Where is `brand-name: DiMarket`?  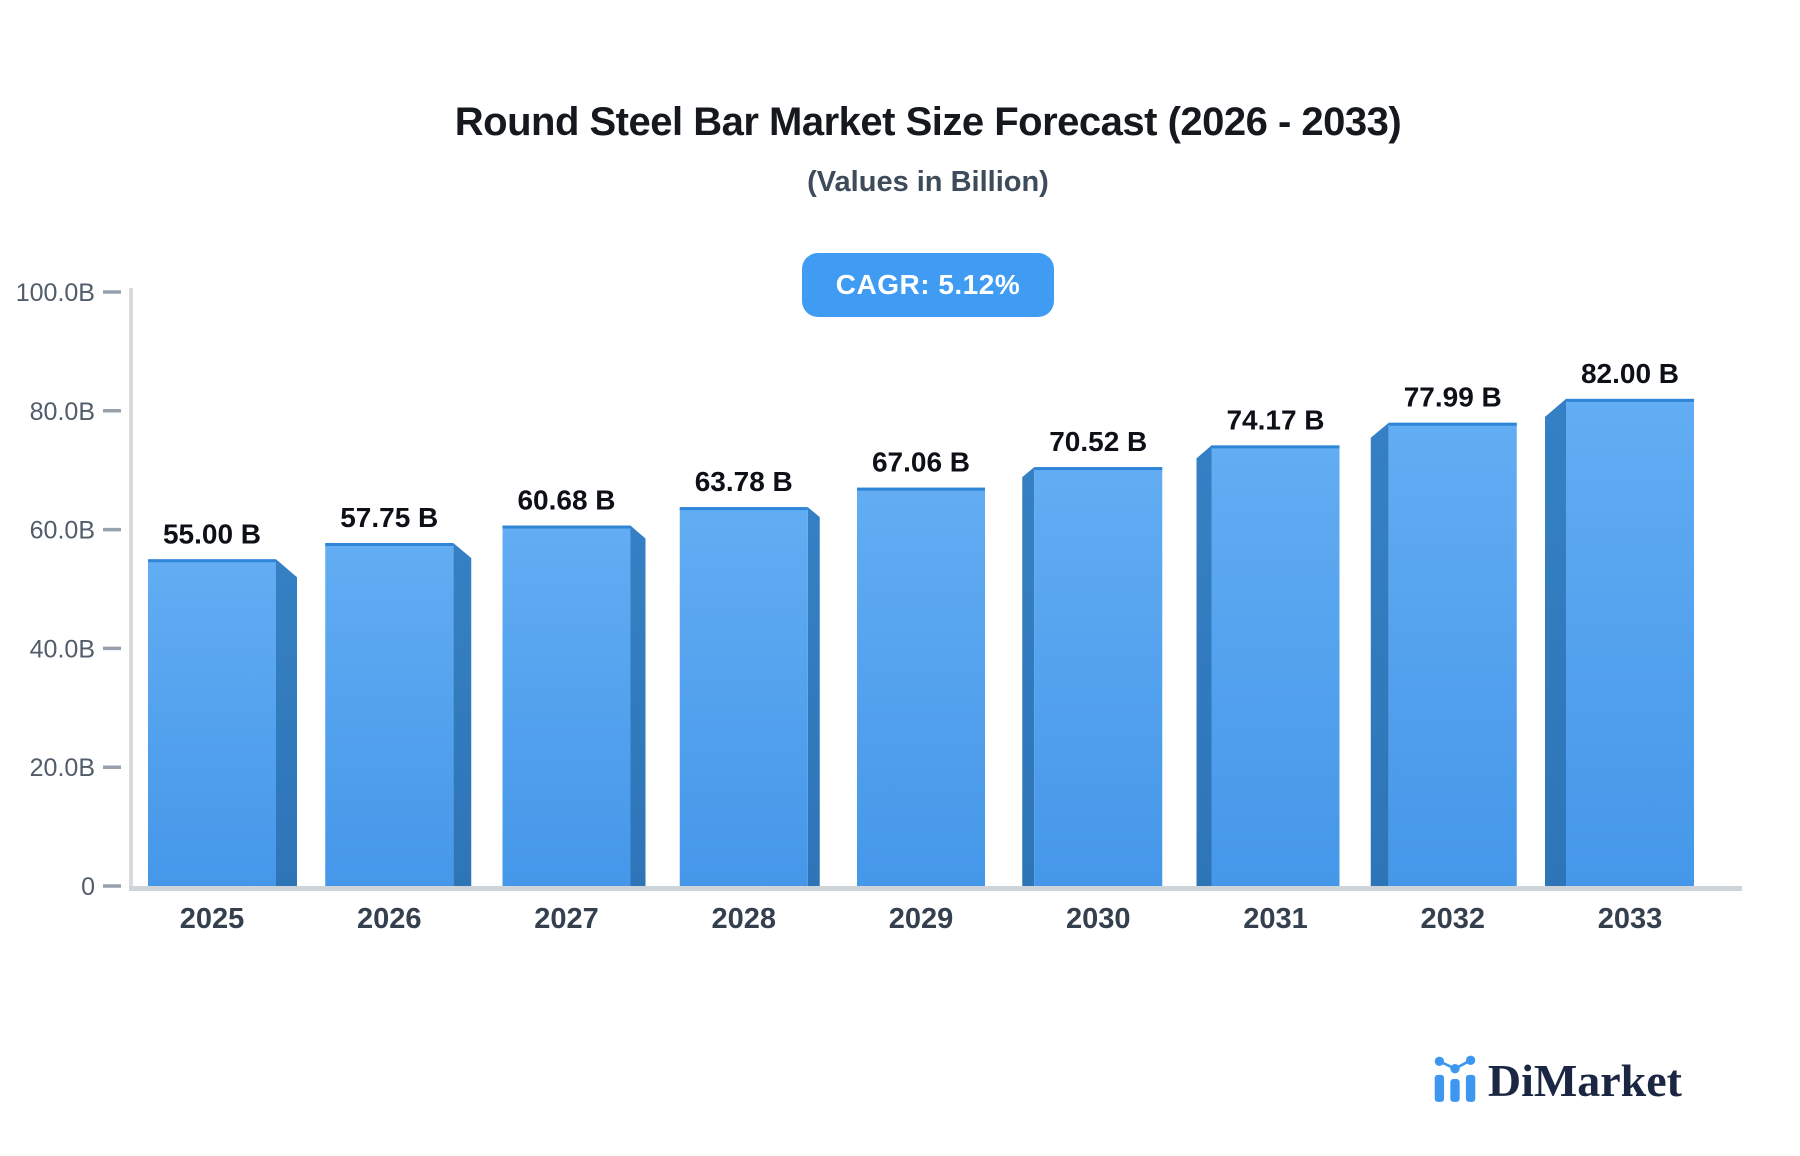 brand-name: DiMarket is located at coordinates (1584, 1080).